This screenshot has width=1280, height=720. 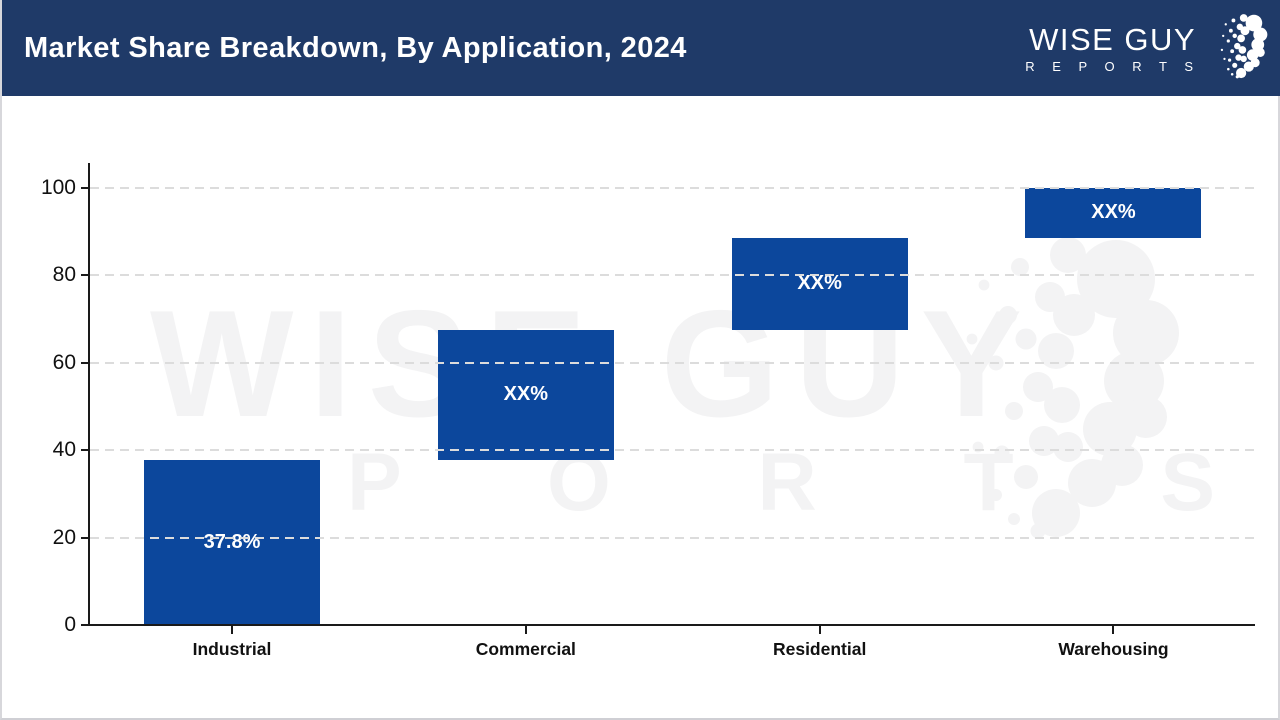 What do you see at coordinates (70, 624) in the screenshot?
I see `y-tick-label: 0` at bounding box center [70, 624].